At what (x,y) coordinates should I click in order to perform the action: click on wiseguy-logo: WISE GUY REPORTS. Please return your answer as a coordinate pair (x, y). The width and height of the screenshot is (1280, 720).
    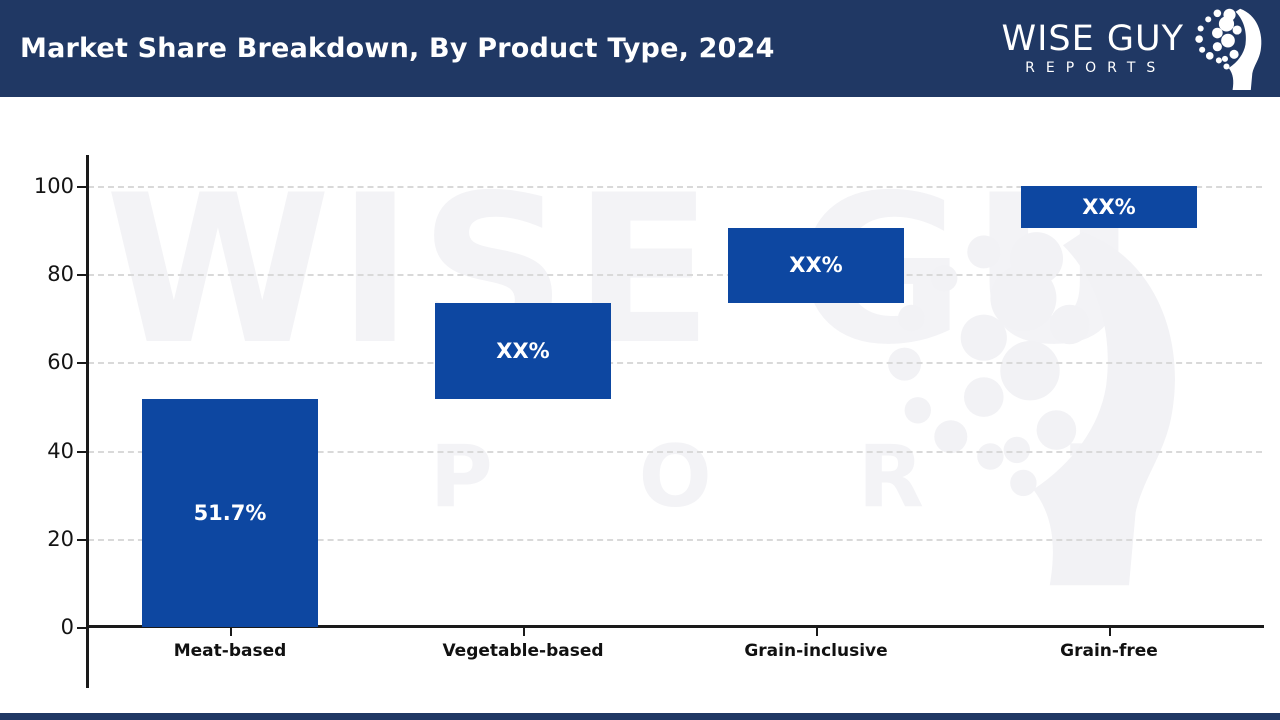
    Looking at the image, I should click on (1133, 49).